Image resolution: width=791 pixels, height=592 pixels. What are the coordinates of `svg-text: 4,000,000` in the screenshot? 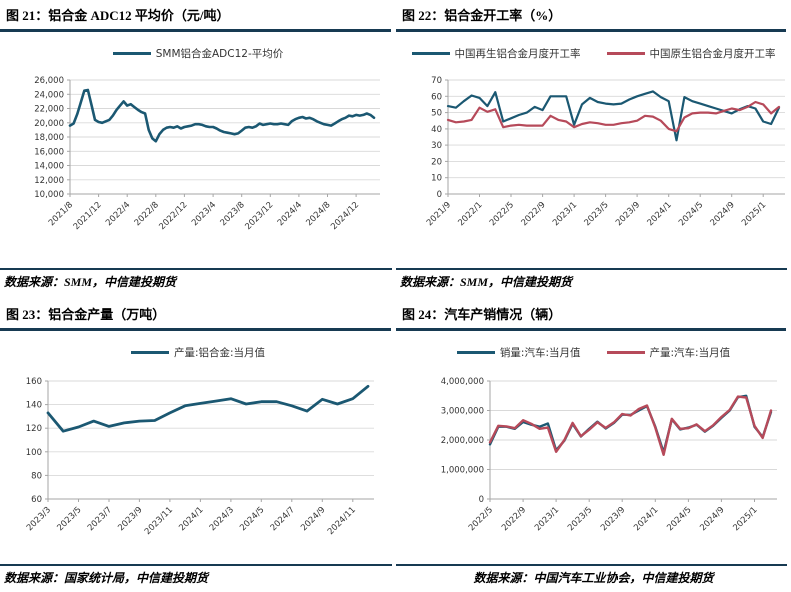 It's located at (462, 382).